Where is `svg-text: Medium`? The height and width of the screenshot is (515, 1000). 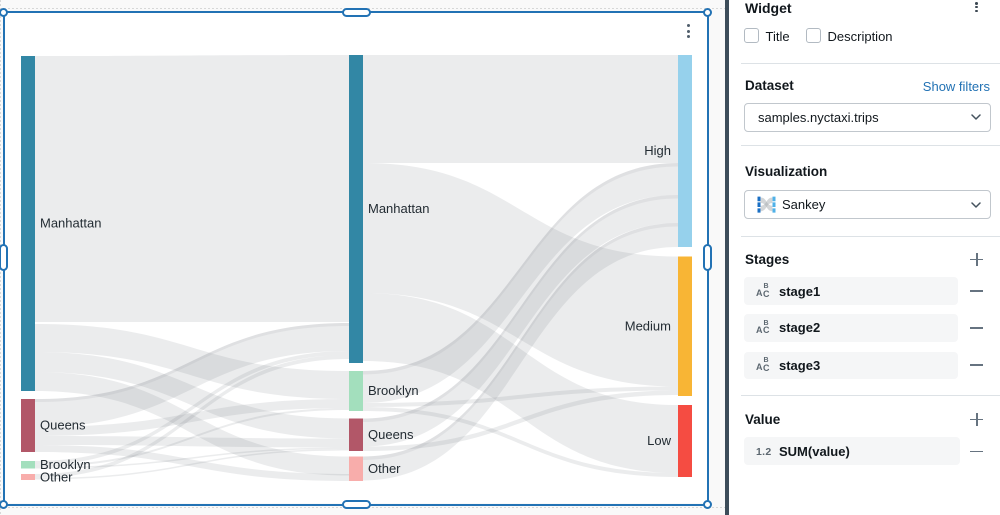 svg-text: Medium is located at coordinates (648, 325).